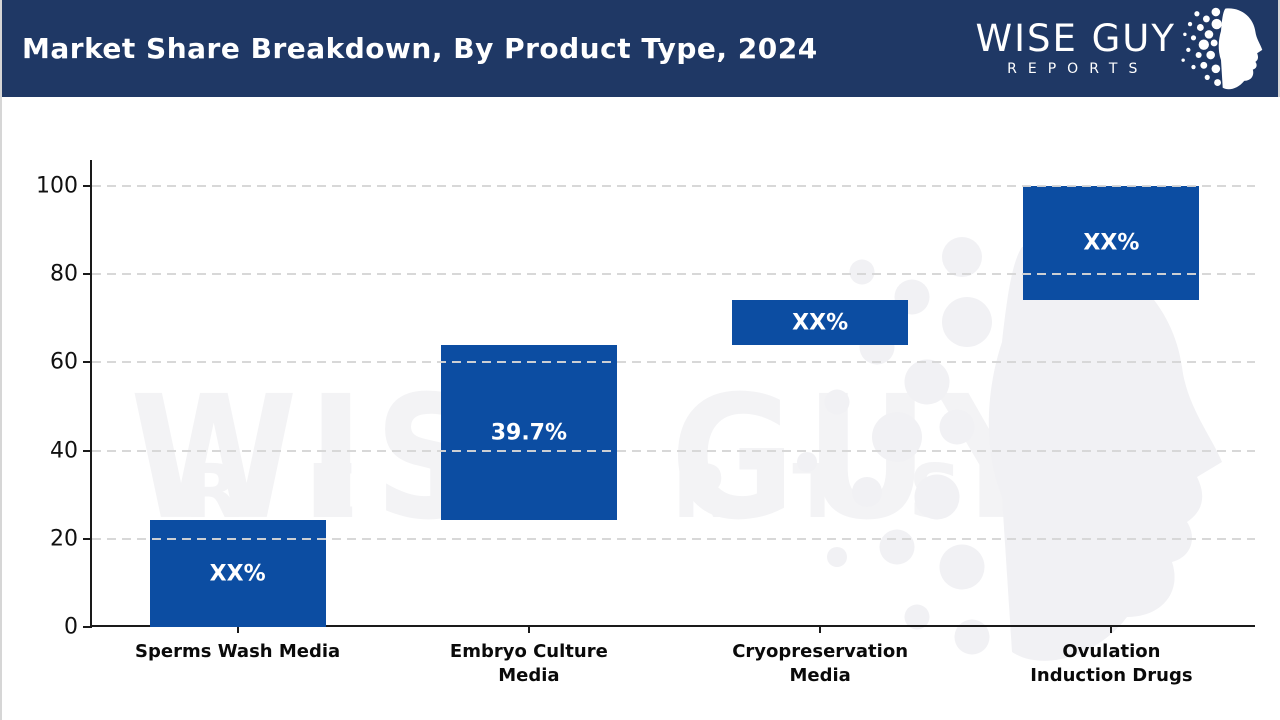  What do you see at coordinates (1078, 69) in the screenshot?
I see `brand-subtitle-label: REPORTS` at bounding box center [1078, 69].